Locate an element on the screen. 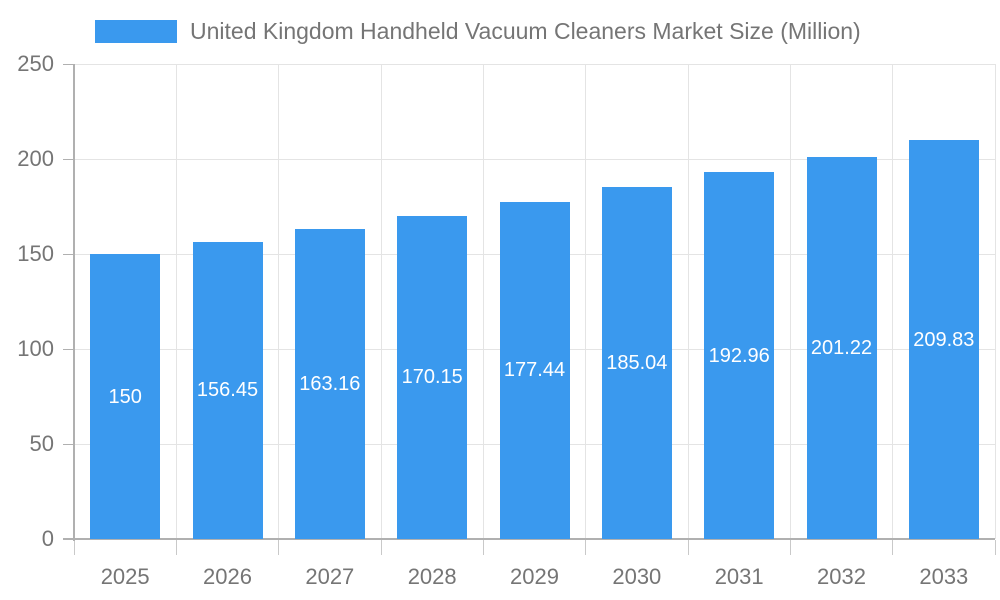 This screenshot has width=1000, height=600. x-axis-label: 2033 is located at coordinates (944, 576).